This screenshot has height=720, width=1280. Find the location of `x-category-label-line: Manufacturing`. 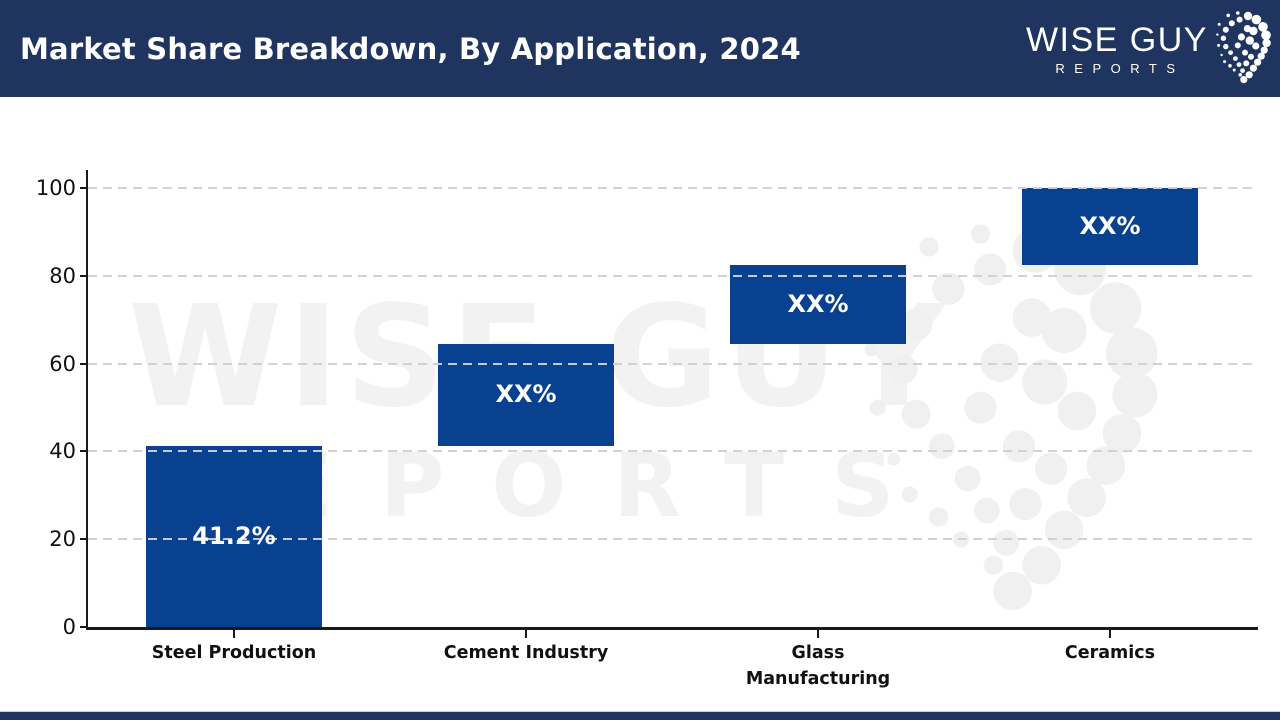

x-category-label-line: Manufacturing is located at coordinates (818, 679).